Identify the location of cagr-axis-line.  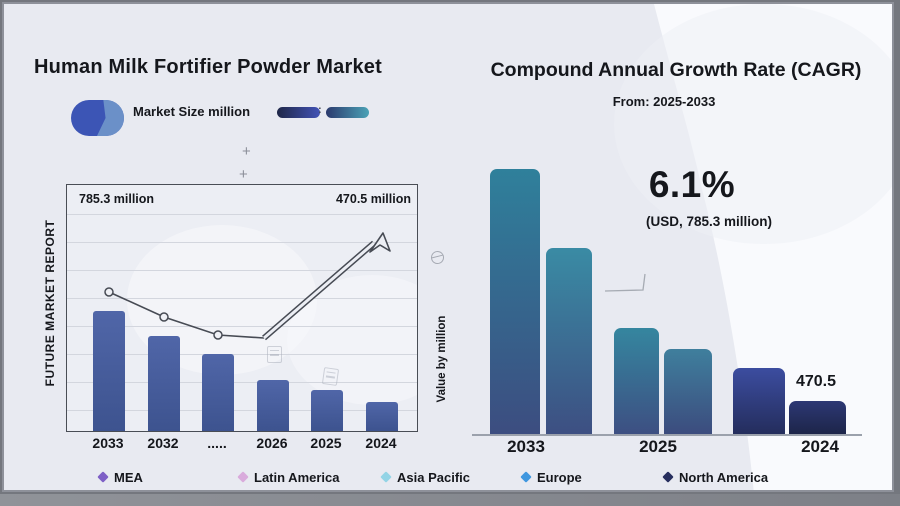
(667, 435).